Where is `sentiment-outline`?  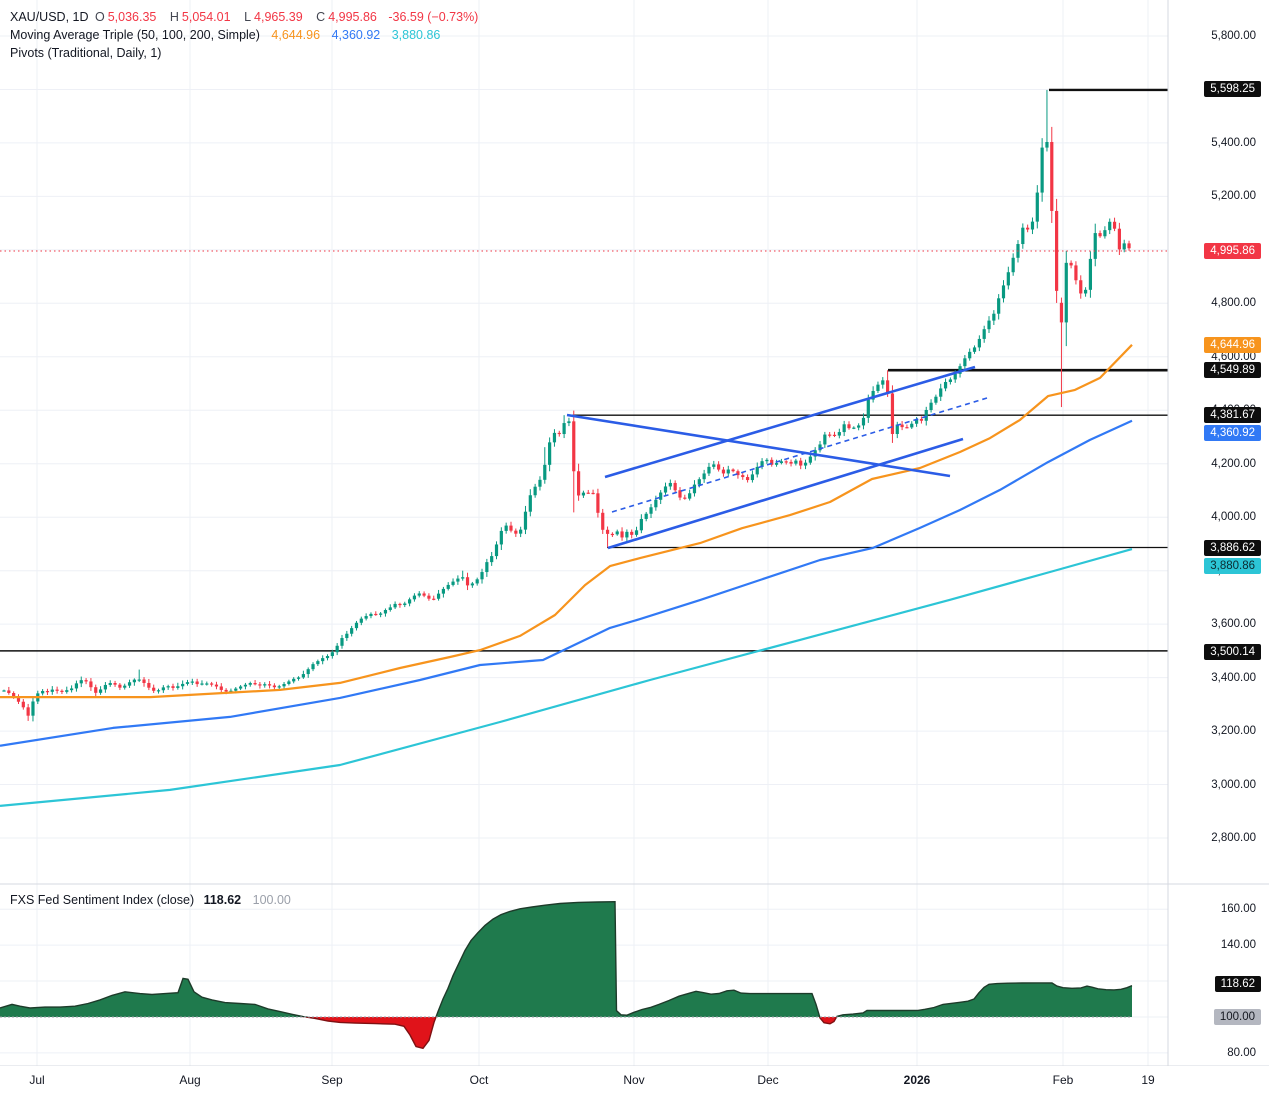
sentiment-outline is located at coordinates (566, 958).